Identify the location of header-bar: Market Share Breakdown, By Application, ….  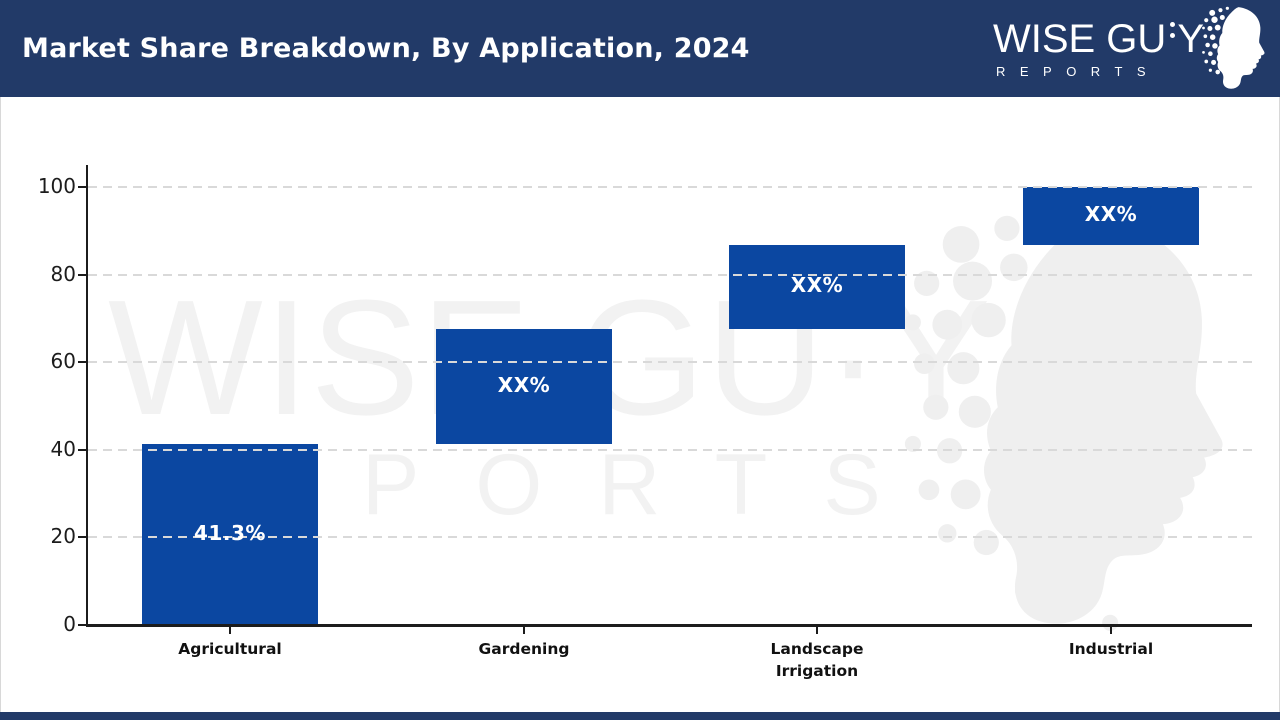
(640, 48).